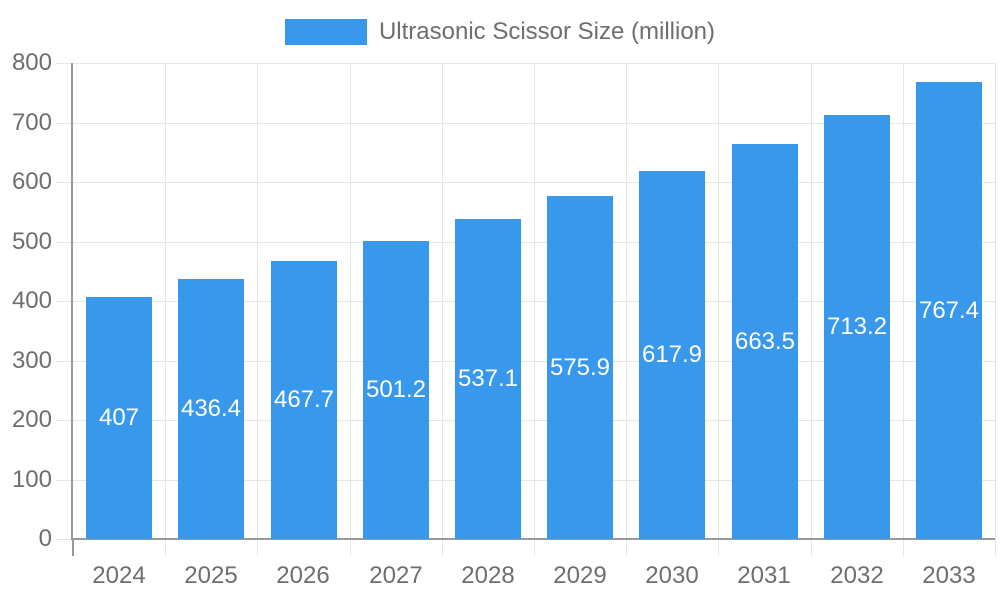 The height and width of the screenshot is (600, 1000). I want to click on bar: 501.2, so click(396, 390).